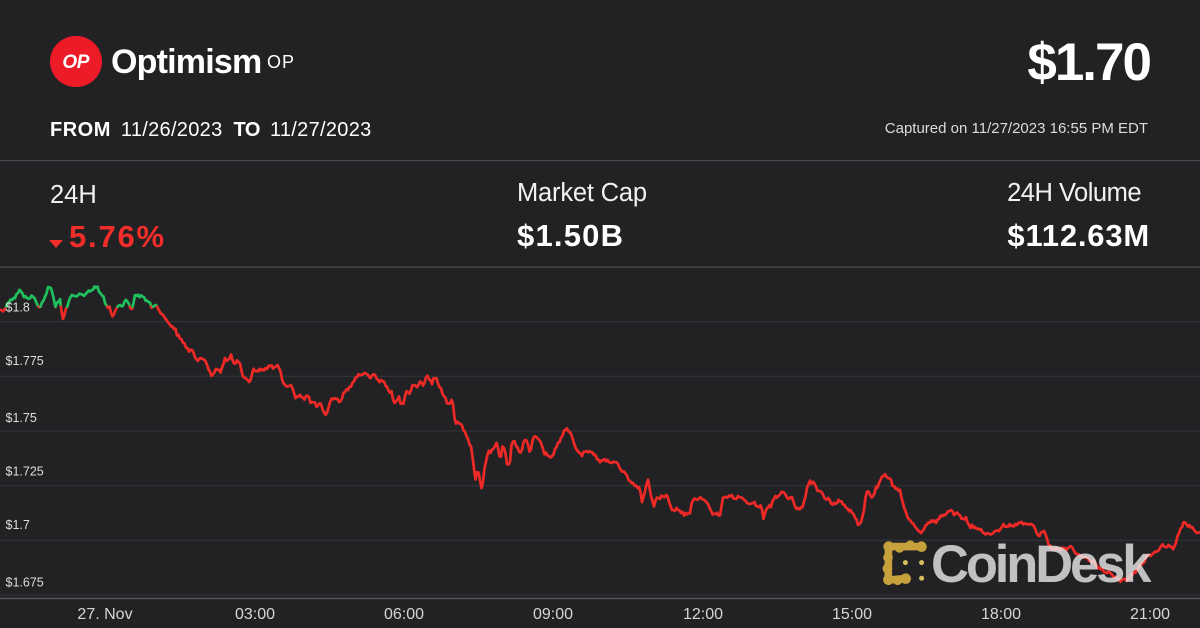 This screenshot has width=1200, height=628. What do you see at coordinates (553, 614) in the screenshot?
I see `svg-text: 09:00` at bounding box center [553, 614].